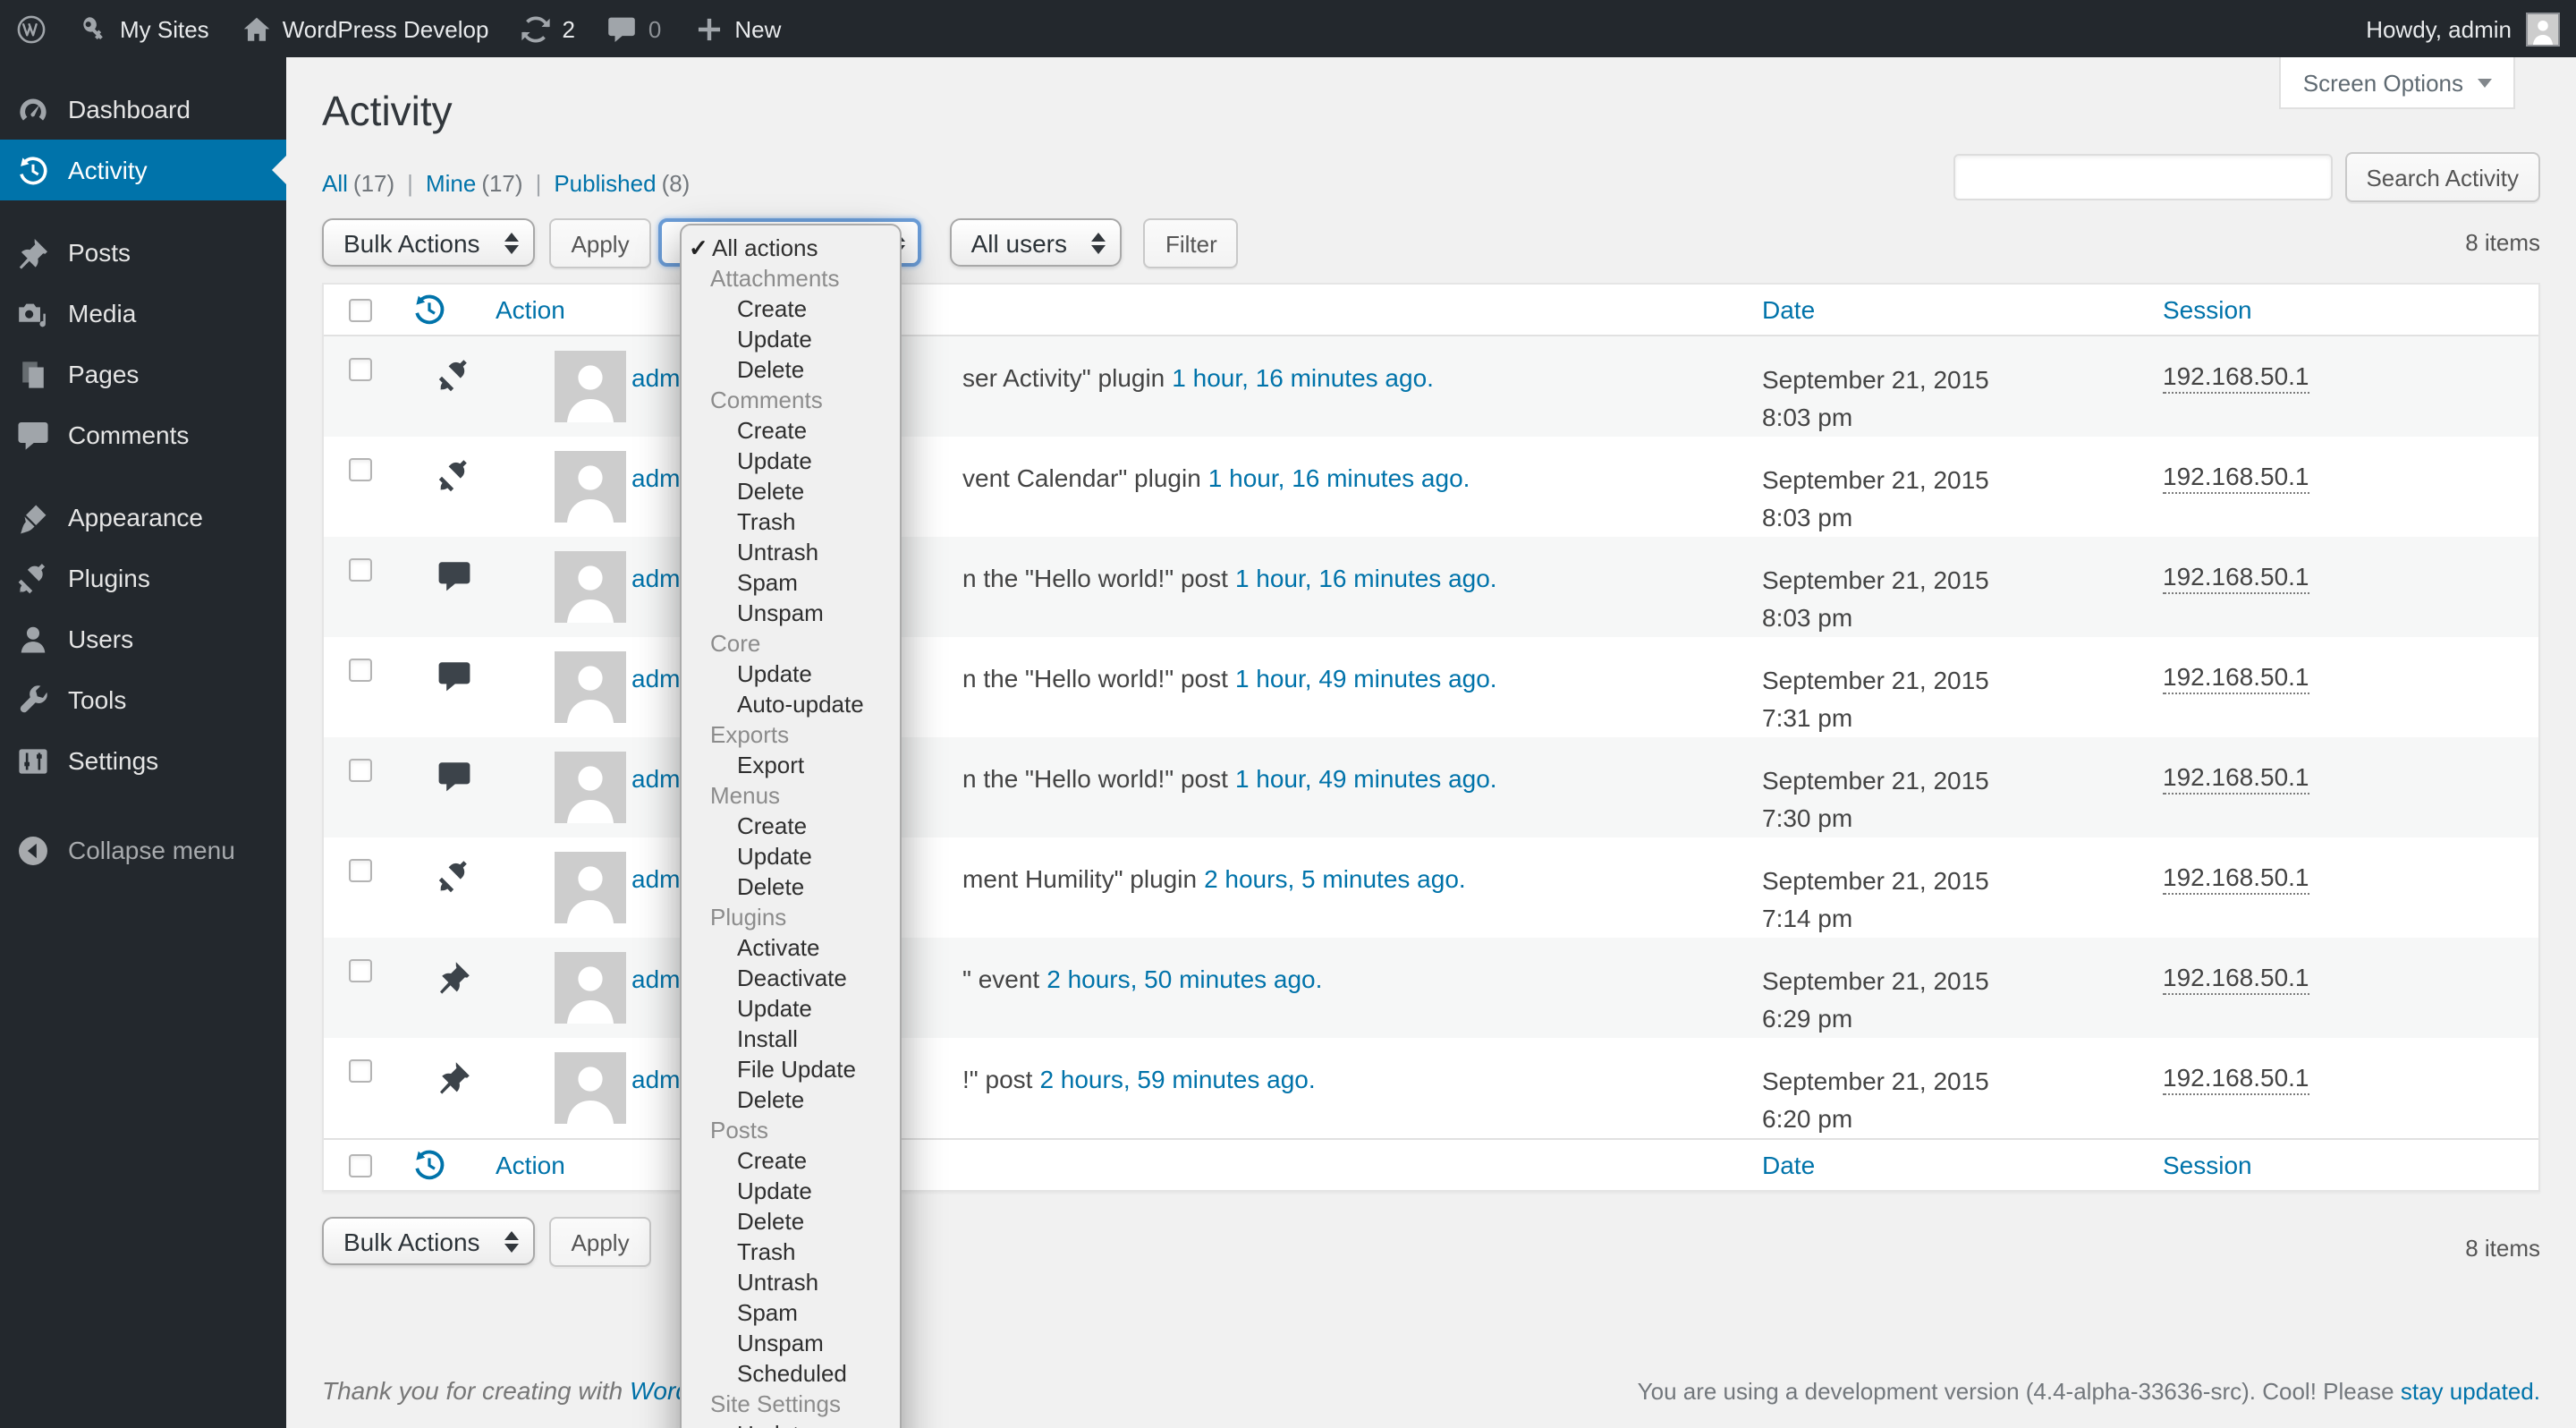  Describe the element at coordinates (451, 183) in the screenshot. I see `view-link-mine: Mine` at that location.